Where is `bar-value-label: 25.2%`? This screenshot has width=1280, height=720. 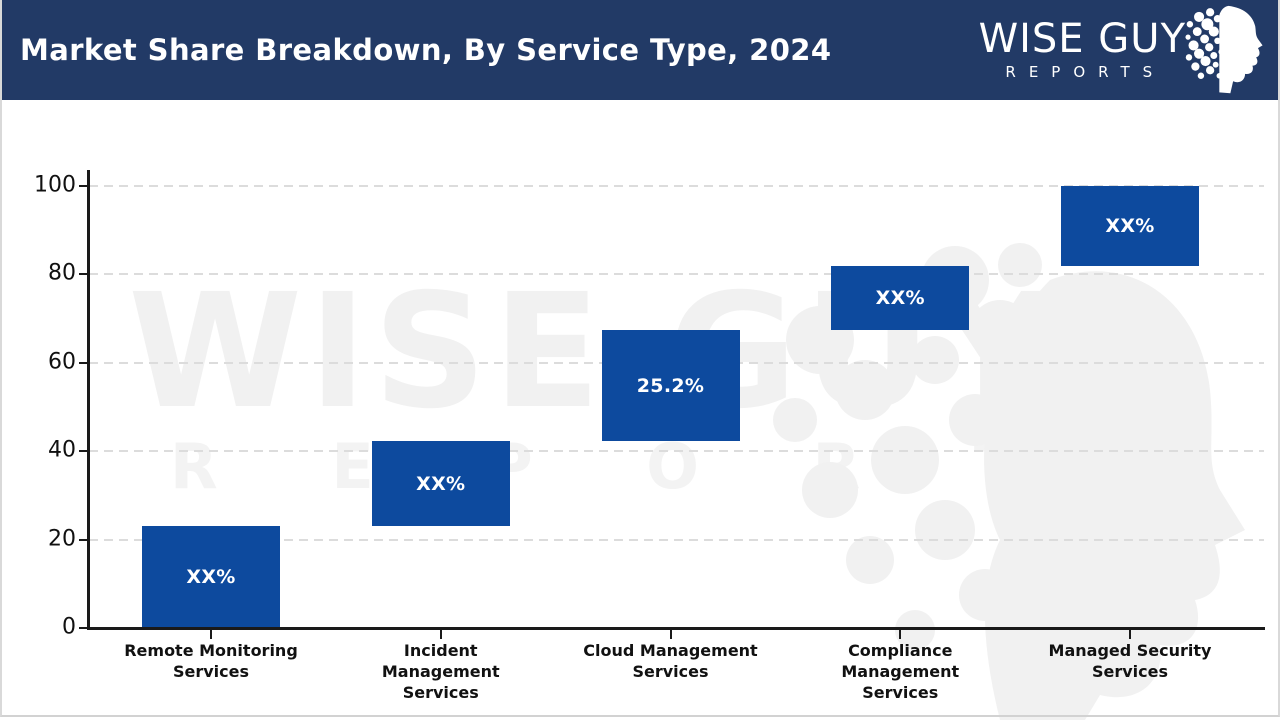
bar-value-label: 25.2% is located at coordinates (670, 385).